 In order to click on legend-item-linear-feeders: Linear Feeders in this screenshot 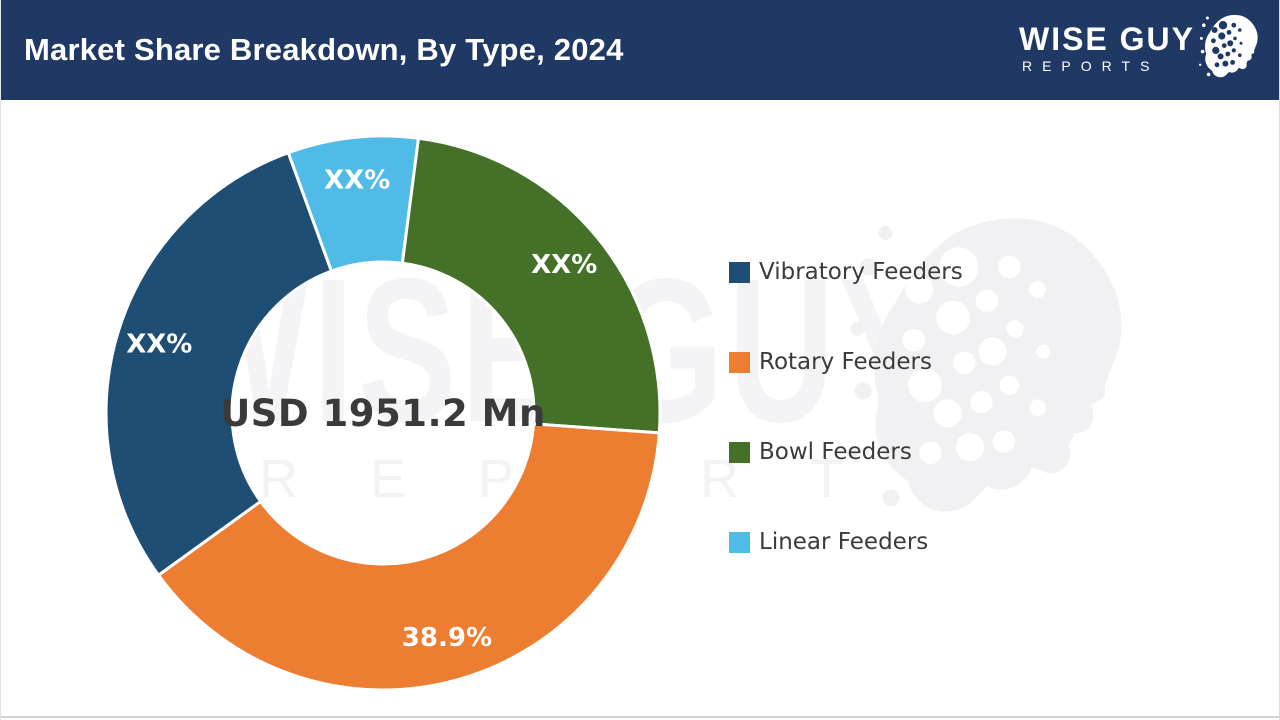, I will do `click(846, 542)`.